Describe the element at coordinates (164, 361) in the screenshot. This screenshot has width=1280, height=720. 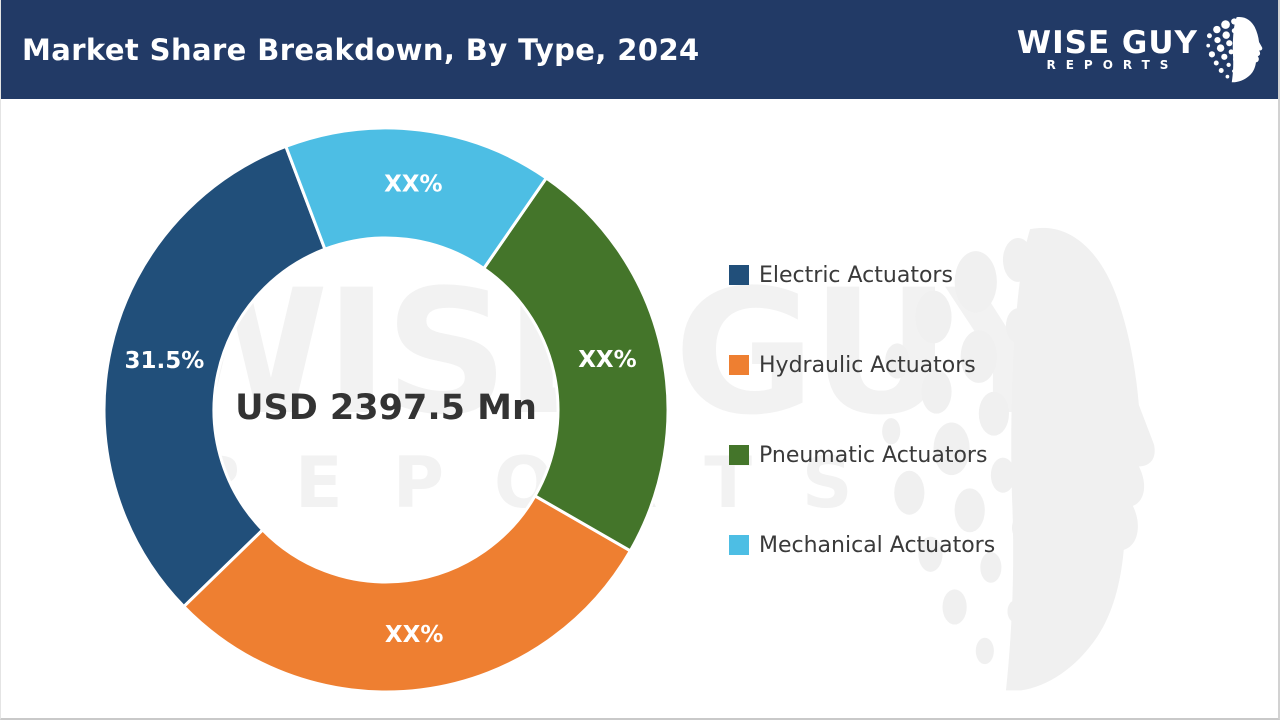
I see `segment-pct-label-0: 31.5%` at that location.